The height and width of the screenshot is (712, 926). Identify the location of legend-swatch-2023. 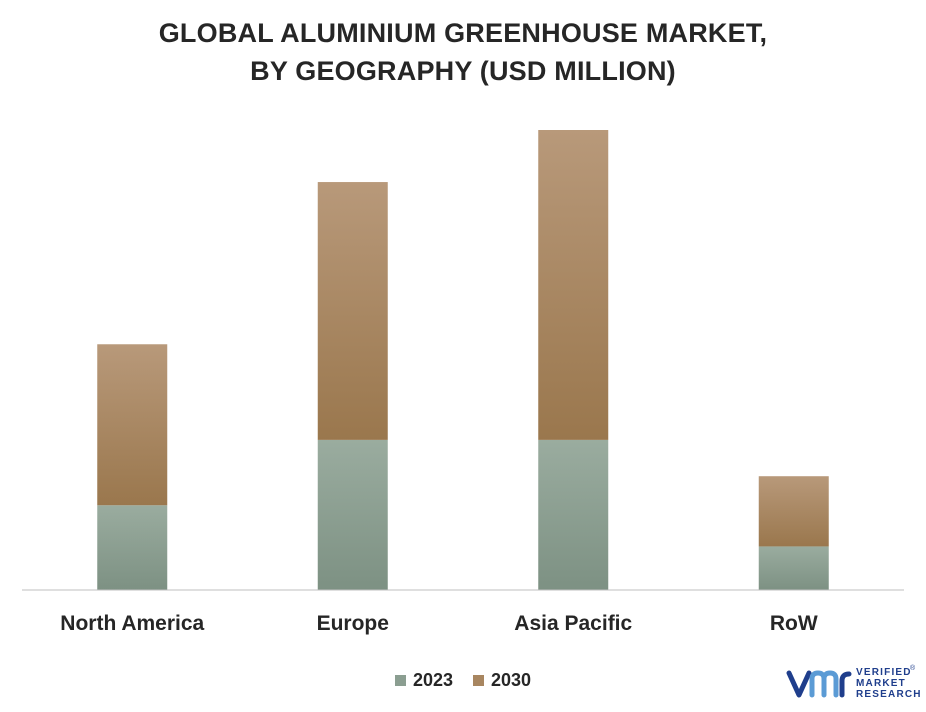
(400, 680).